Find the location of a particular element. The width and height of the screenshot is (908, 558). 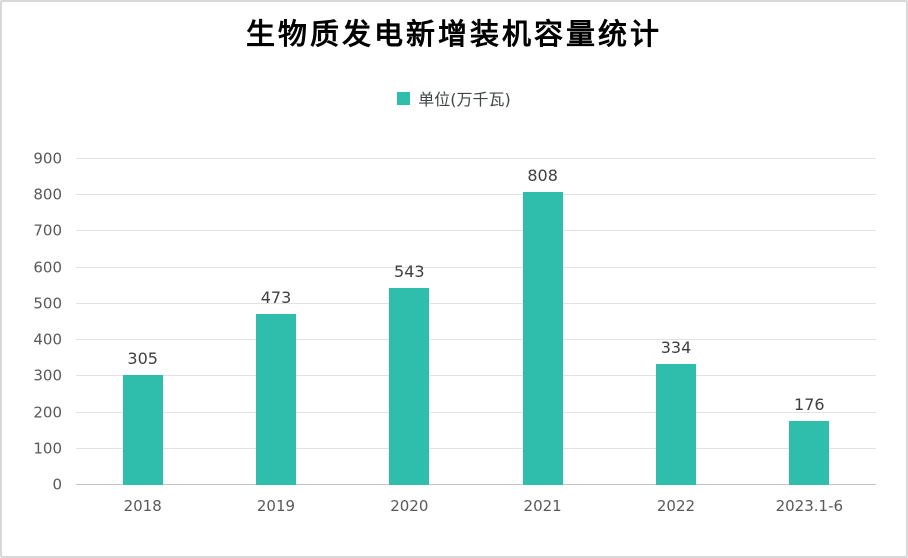

data-label: 473 is located at coordinates (276, 297).